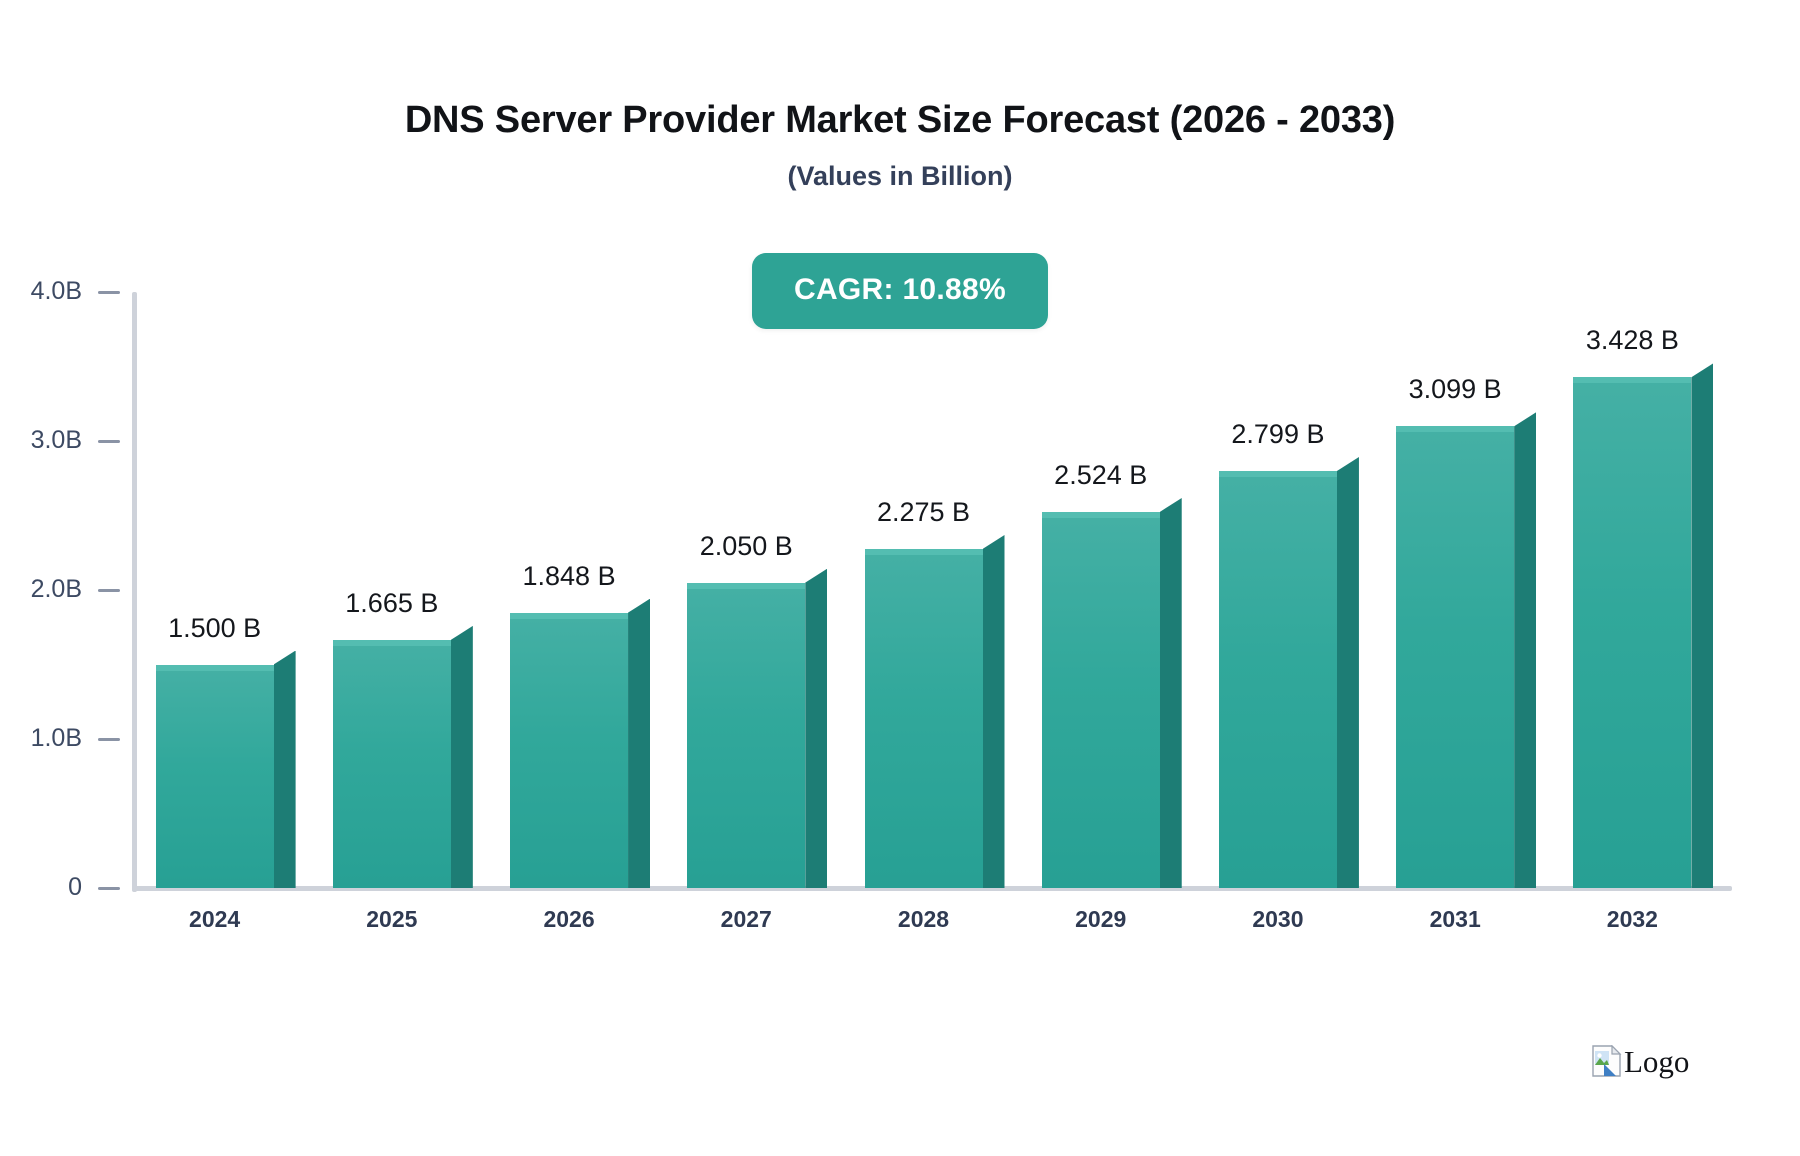 This screenshot has height=1156, width=1800. I want to click on bar-group: 2.050 B 2027, so click(757, 578).